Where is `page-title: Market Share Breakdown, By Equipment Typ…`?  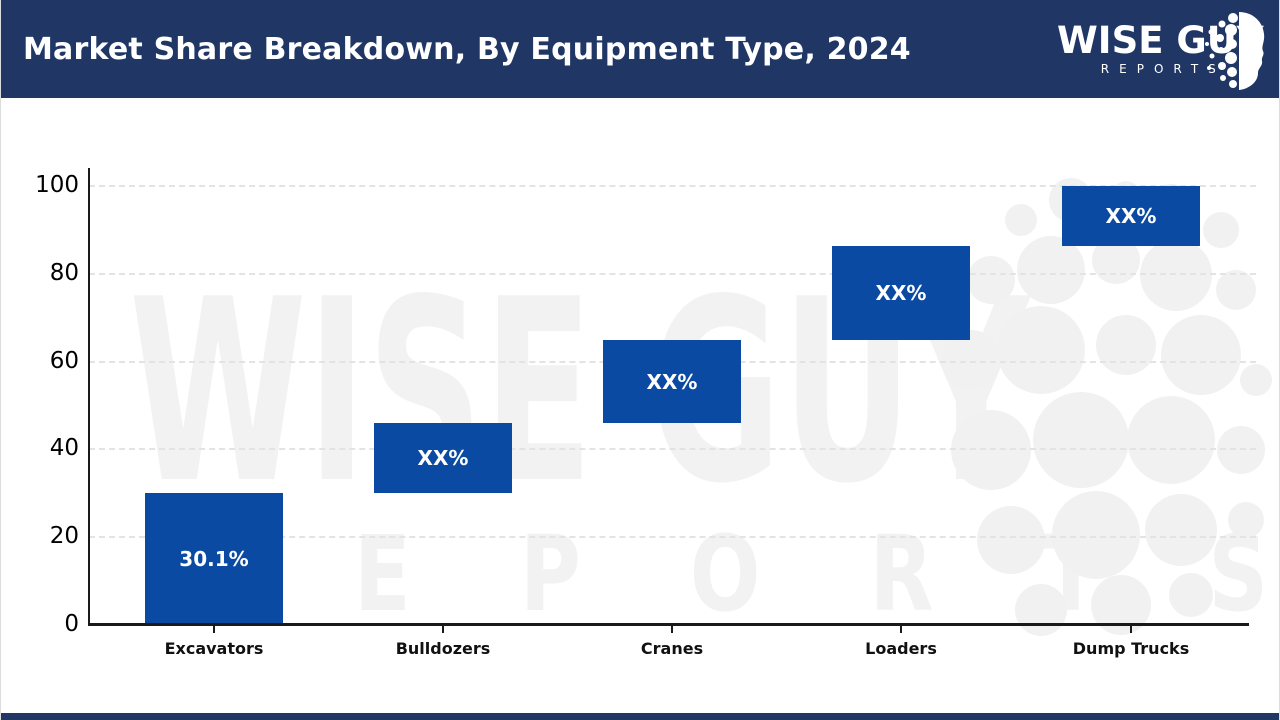 page-title: Market Share Breakdown, By Equipment Typ… is located at coordinates (467, 49).